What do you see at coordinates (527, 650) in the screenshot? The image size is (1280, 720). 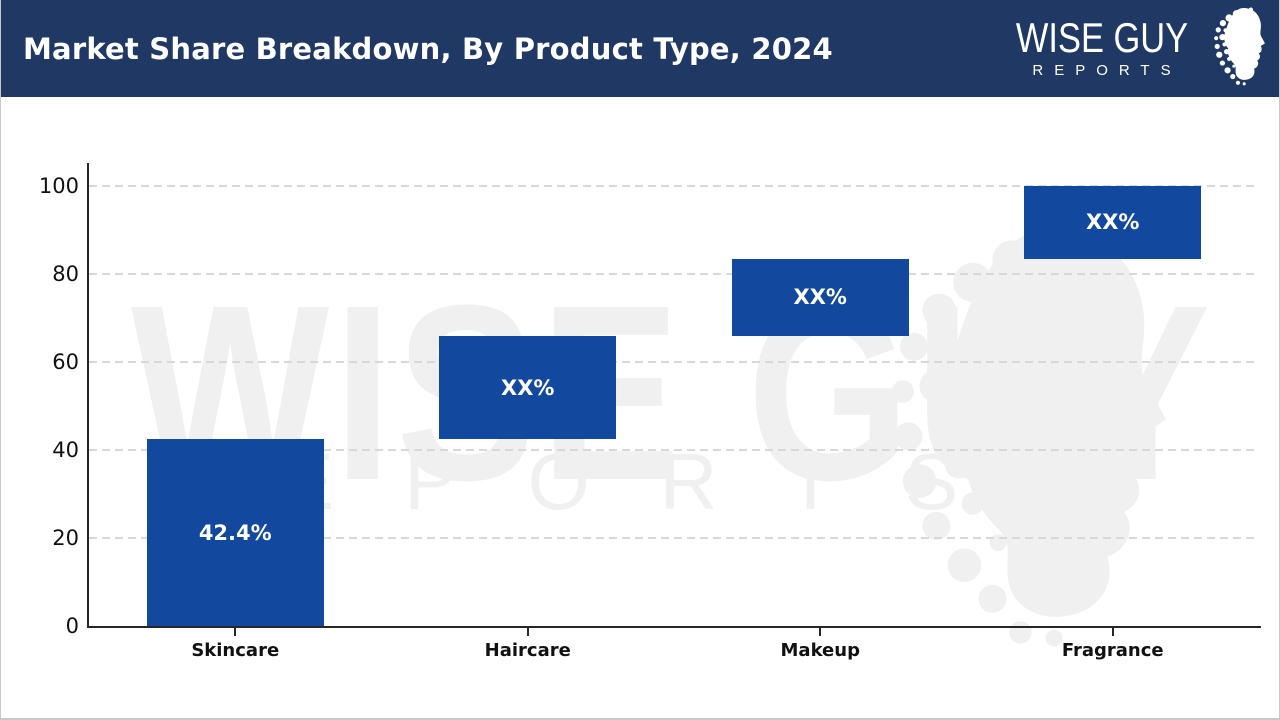 I see `x-label-haircare: Haircare` at bounding box center [527, 650].